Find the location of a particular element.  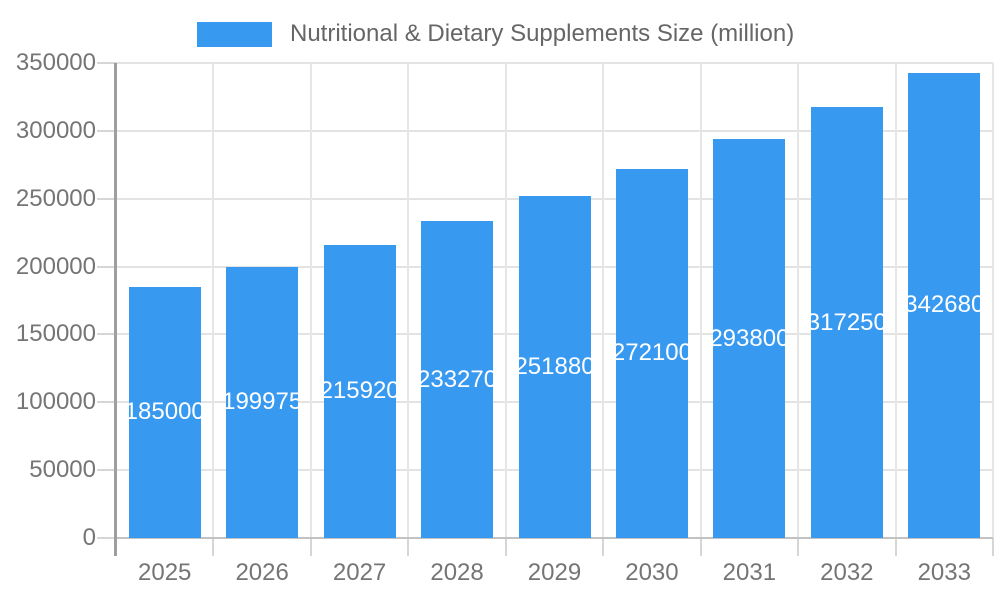

bar: 251880 is located at coordinates (554, 367).